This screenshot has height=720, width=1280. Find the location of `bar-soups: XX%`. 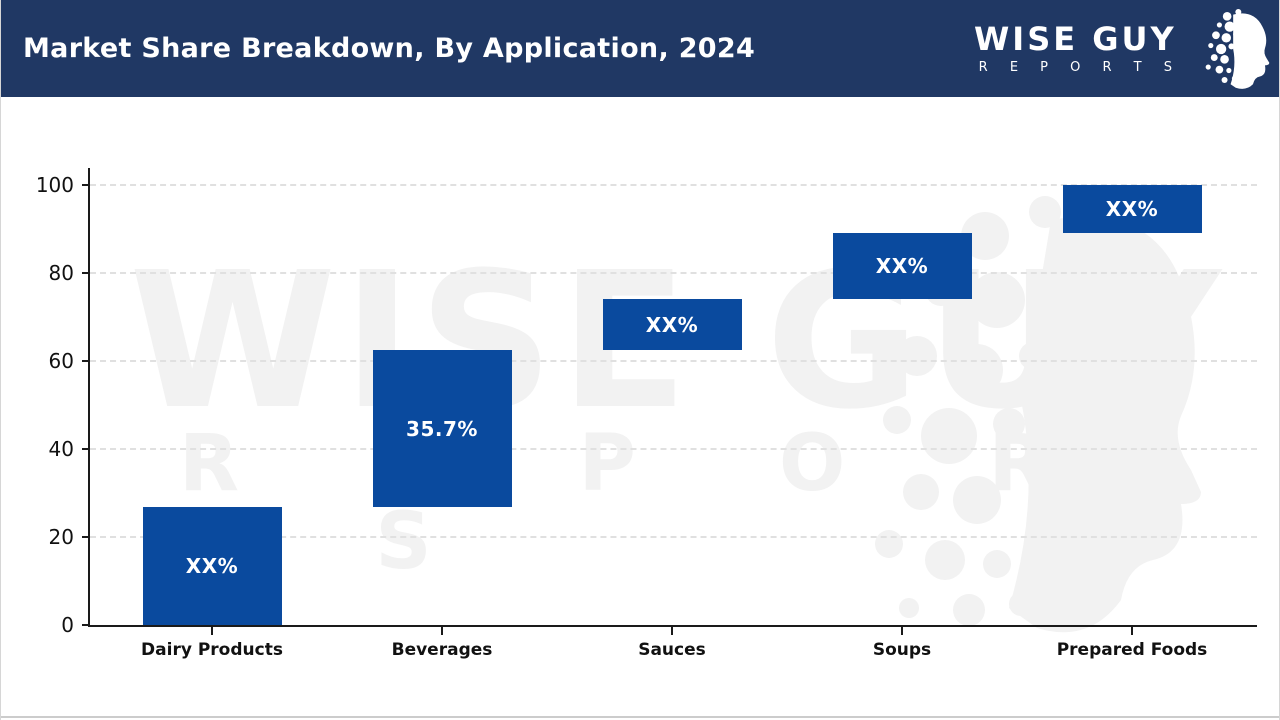

bar-soups: XX% is located at coordinates (902, 266).